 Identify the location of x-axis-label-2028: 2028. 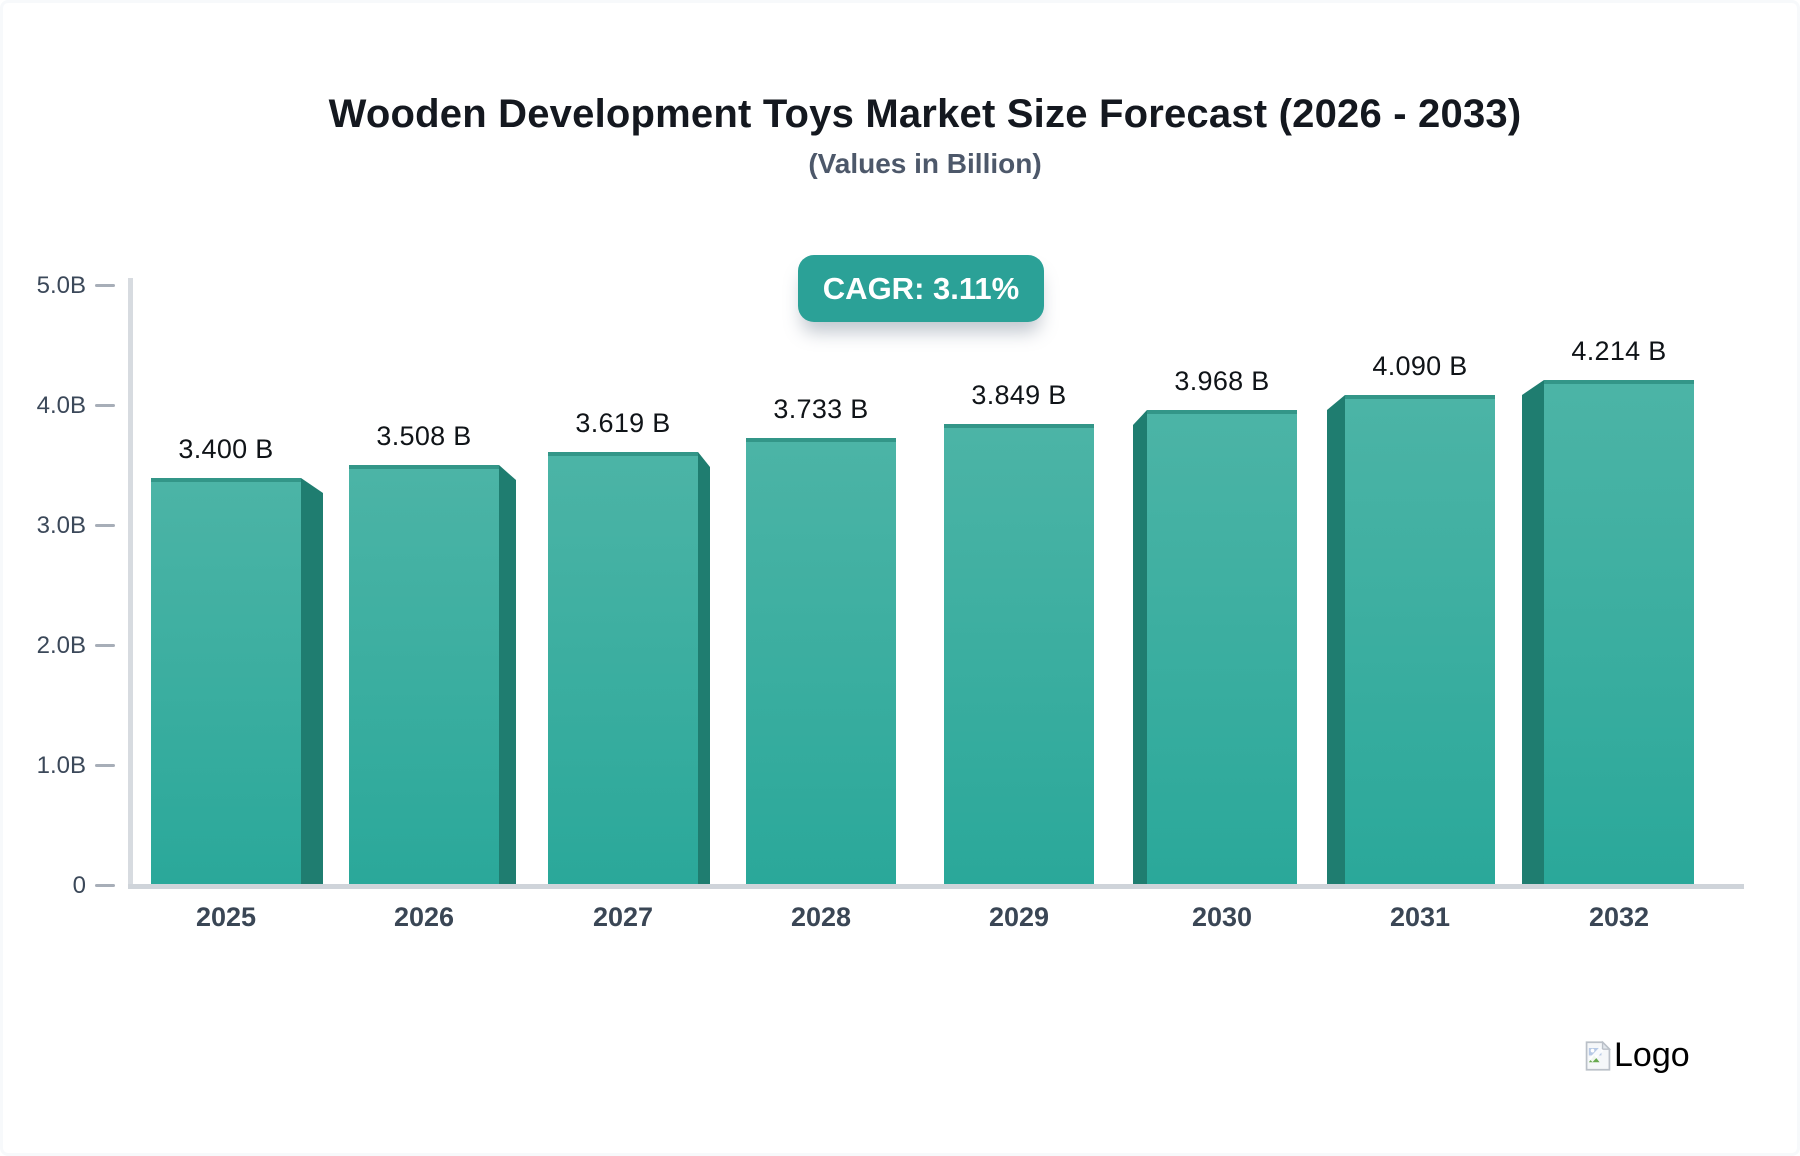
(821, 917).